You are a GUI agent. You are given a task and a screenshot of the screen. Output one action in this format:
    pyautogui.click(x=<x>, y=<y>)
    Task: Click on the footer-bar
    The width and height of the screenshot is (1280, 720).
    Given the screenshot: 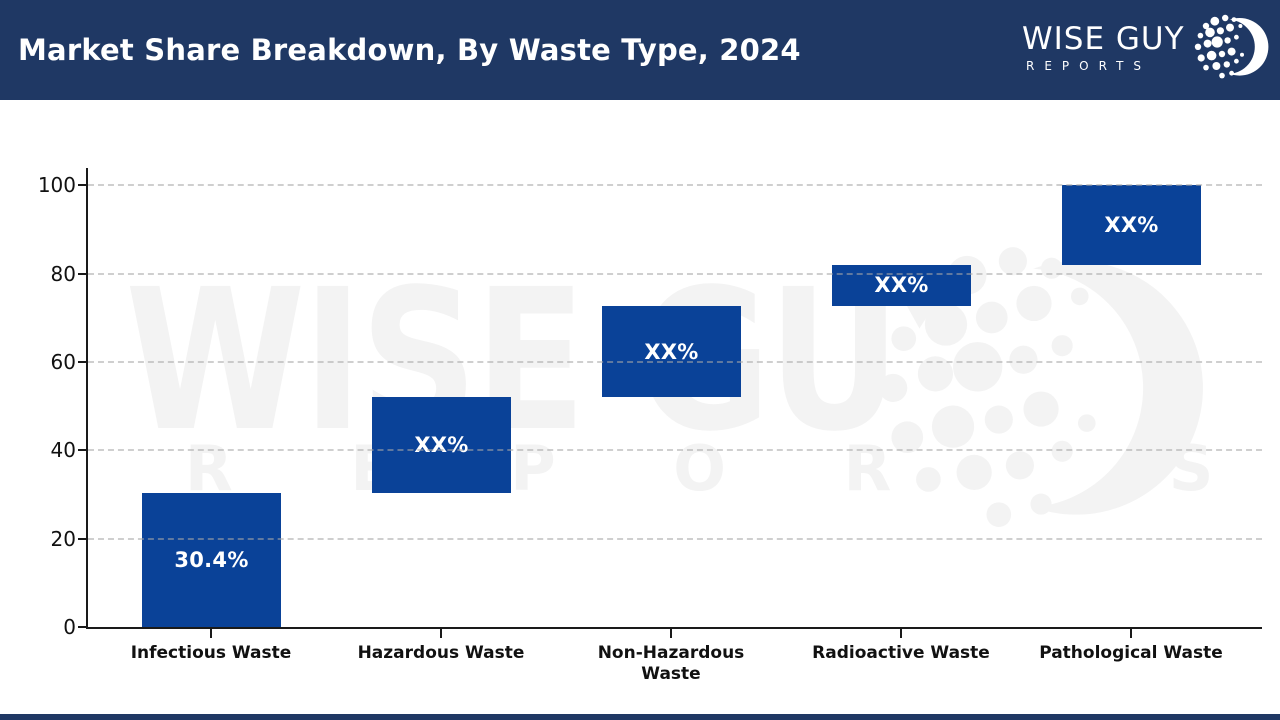 What is the action you would take?
    pyautogui.click(x=640, y=717)
    